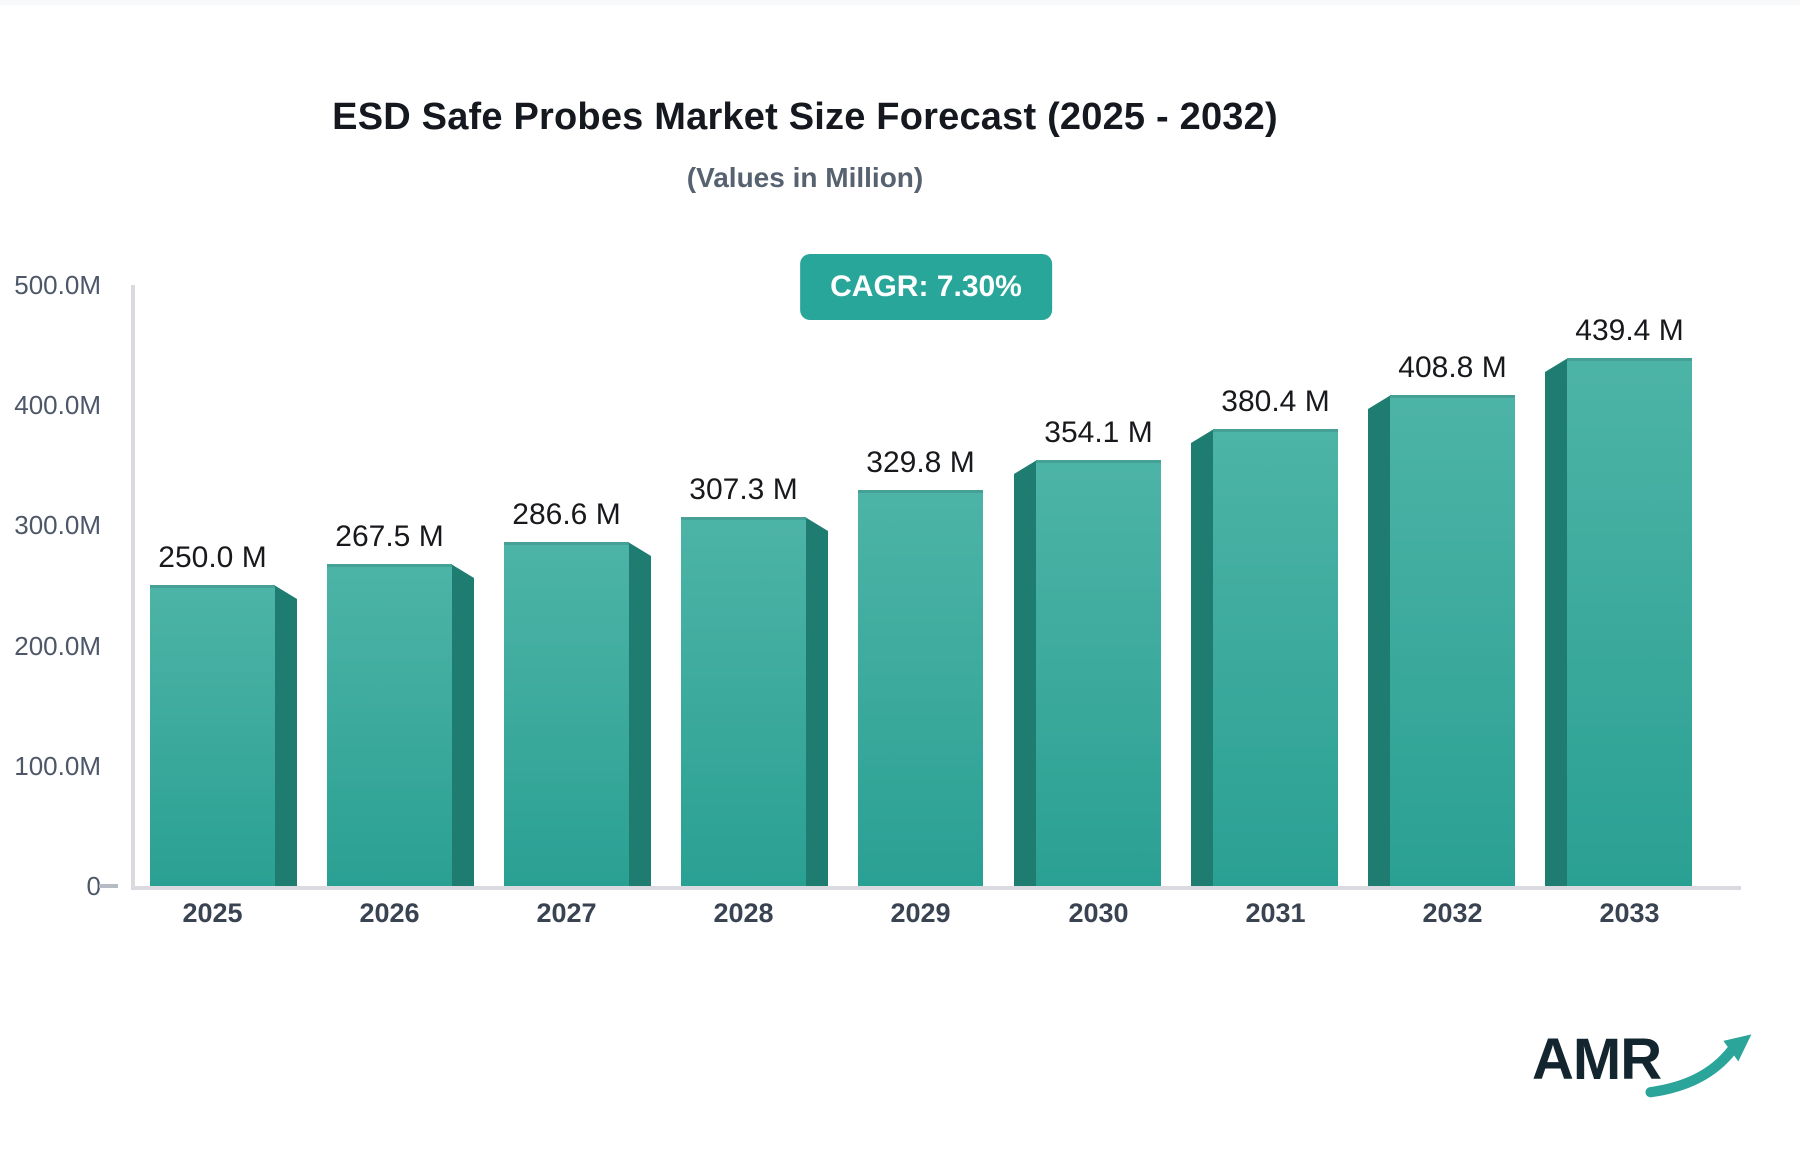 This screenshot has width=1800, height=1156. What do you see at coordinates (1629, 622) in the screenshot?
I see `bar-2033` at bounding box center [1629, 622].